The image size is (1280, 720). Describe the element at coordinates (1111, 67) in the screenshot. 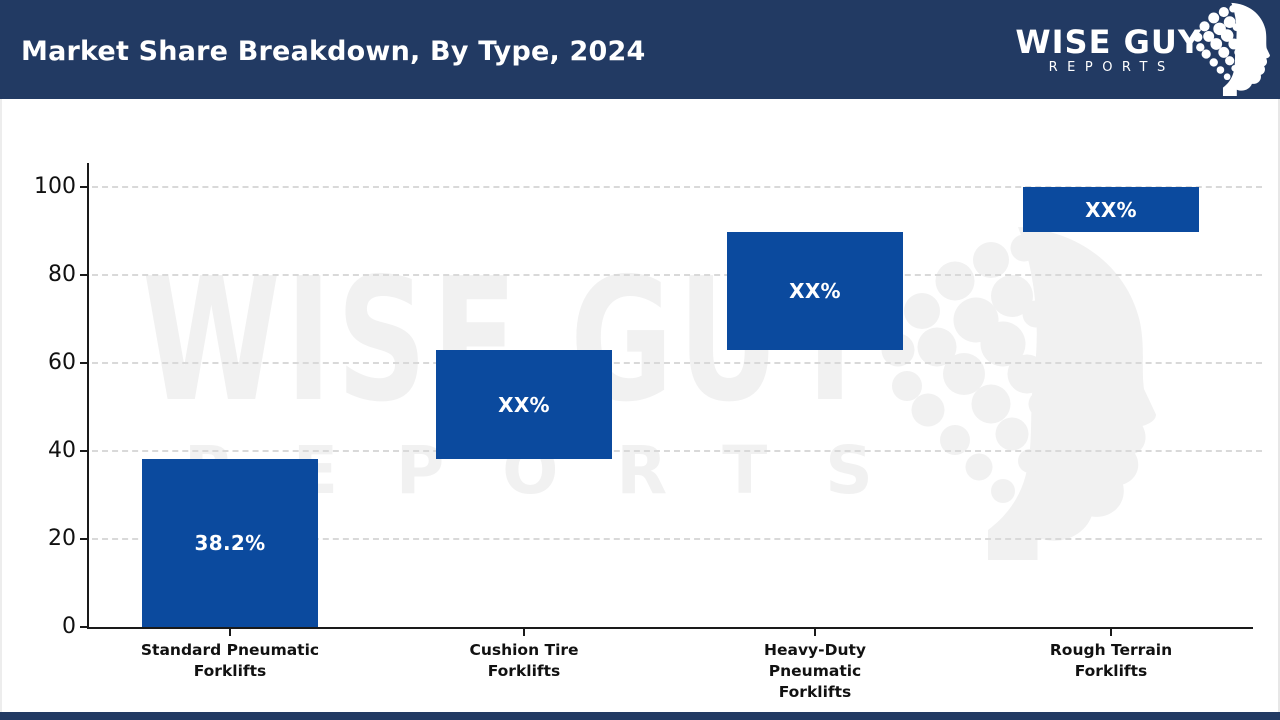

I see `brand-logo-tagline: REPORTS` at that location.